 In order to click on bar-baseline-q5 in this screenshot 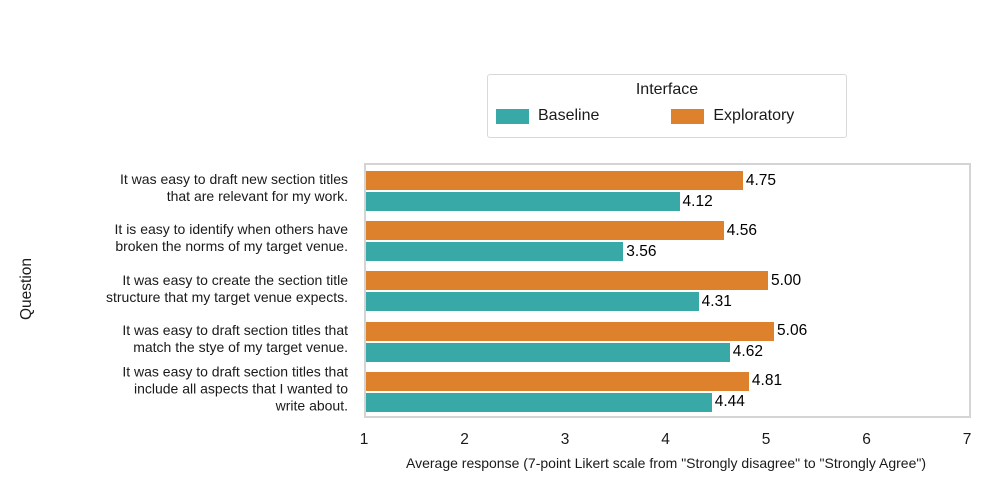, I will do `click(539, 402)`.